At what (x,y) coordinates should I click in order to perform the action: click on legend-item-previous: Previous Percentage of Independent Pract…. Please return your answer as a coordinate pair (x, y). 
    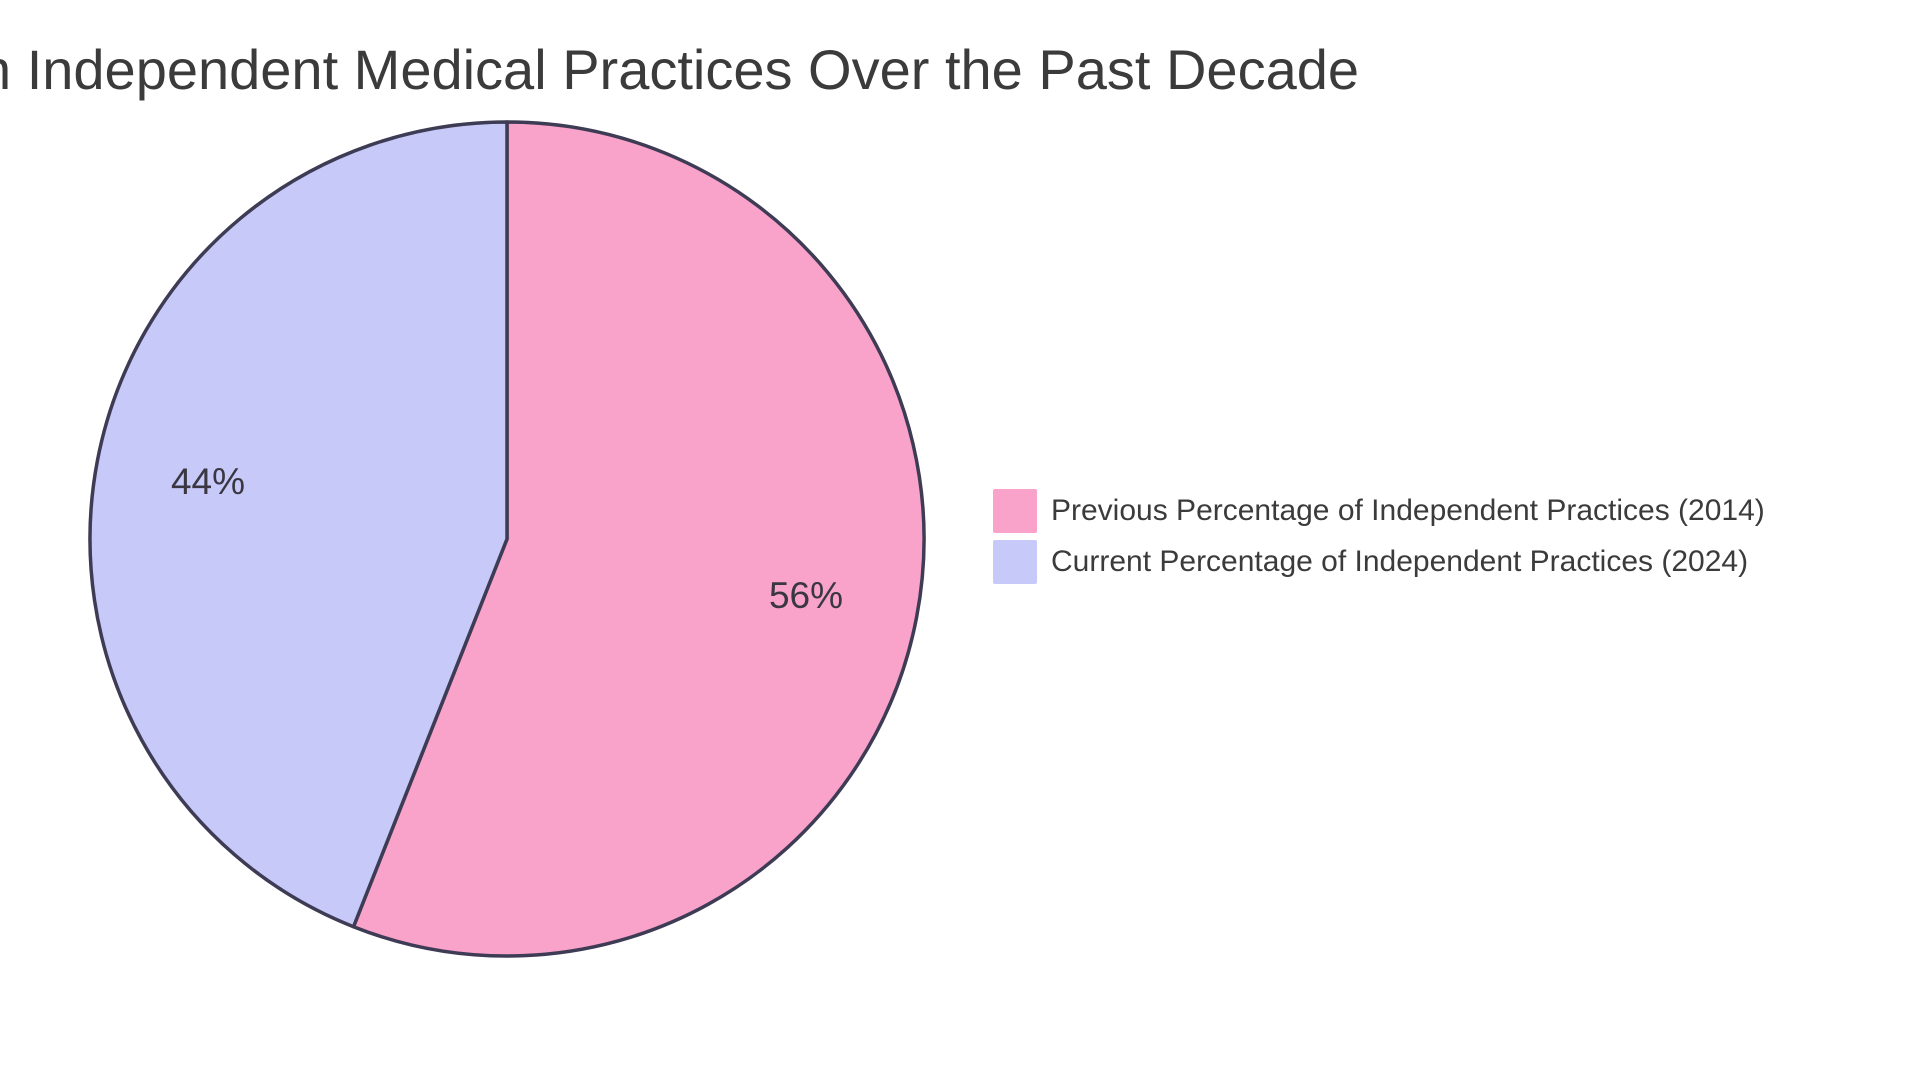
    Looking at the image, I should click on (1379, 511).